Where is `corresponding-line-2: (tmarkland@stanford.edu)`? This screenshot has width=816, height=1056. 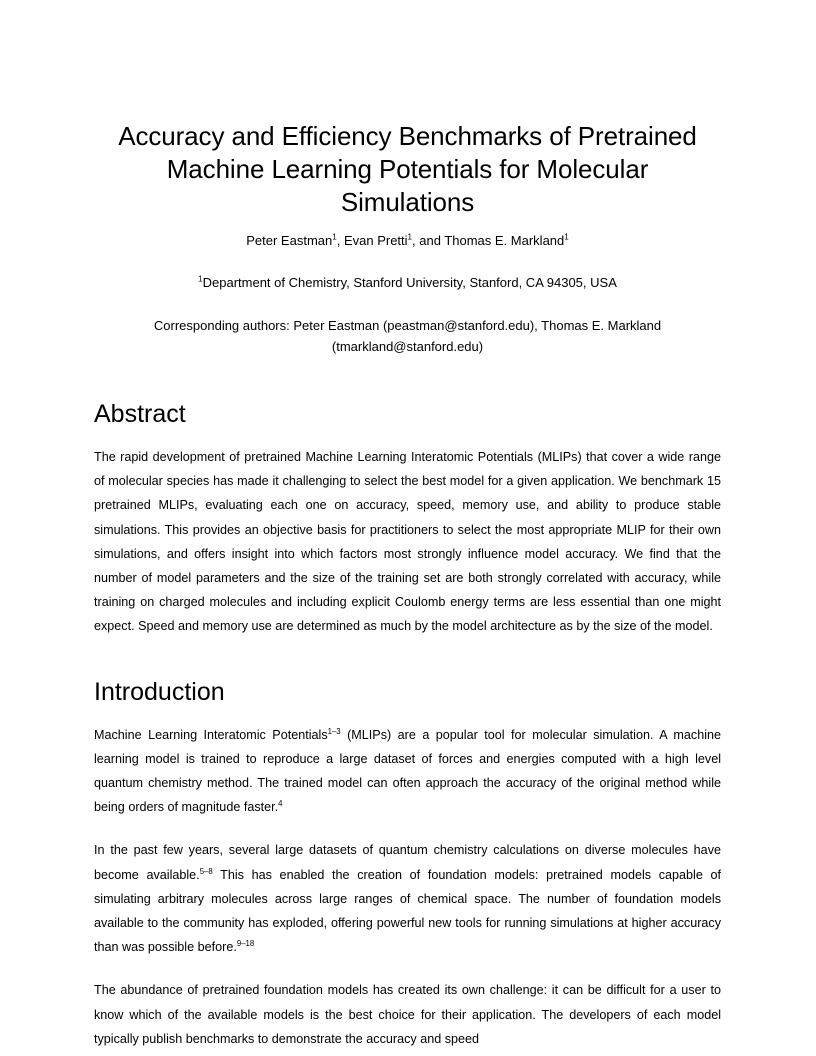
corresponding-line-2: (tmarkland@stanford.edu) is located at coordinates (407, 346).